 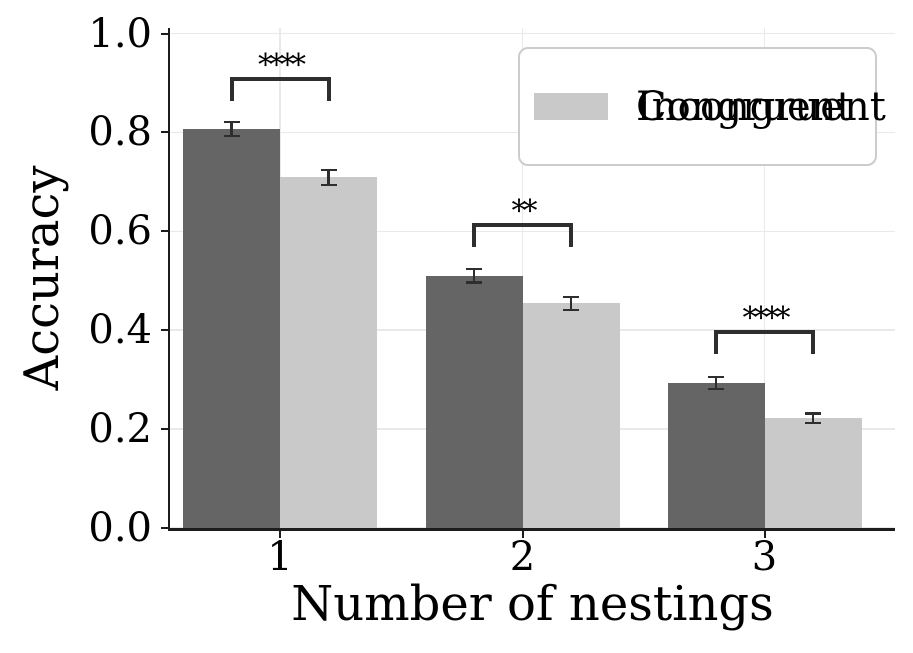 I want to click on legend: Incongruent Congruent, so click(x=702, y=106).